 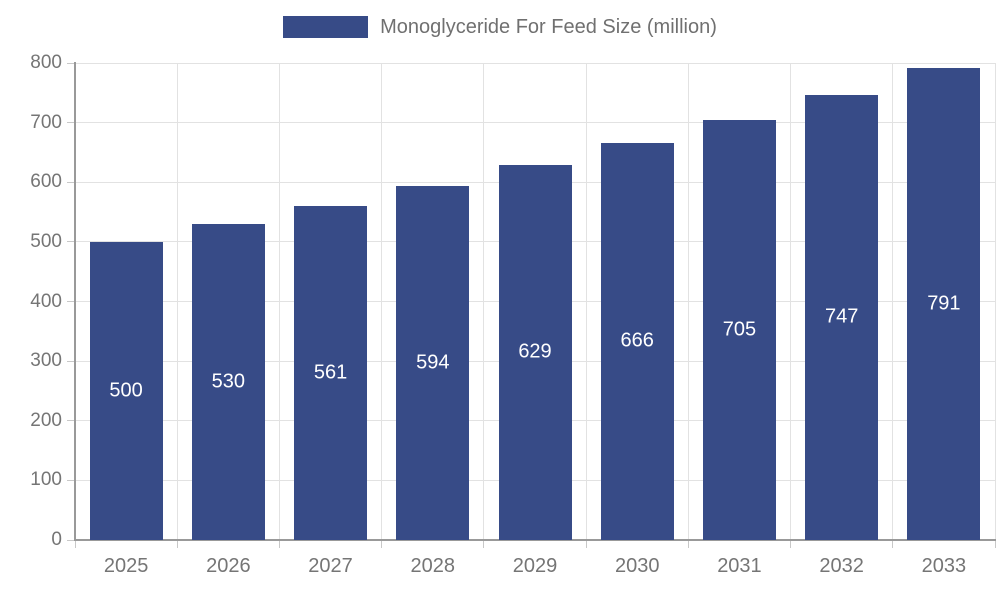 What do you see at coordinates (126, 566) in the screenshot?
I see `x-tick-label: 2025` at bounding box center [126, 566].